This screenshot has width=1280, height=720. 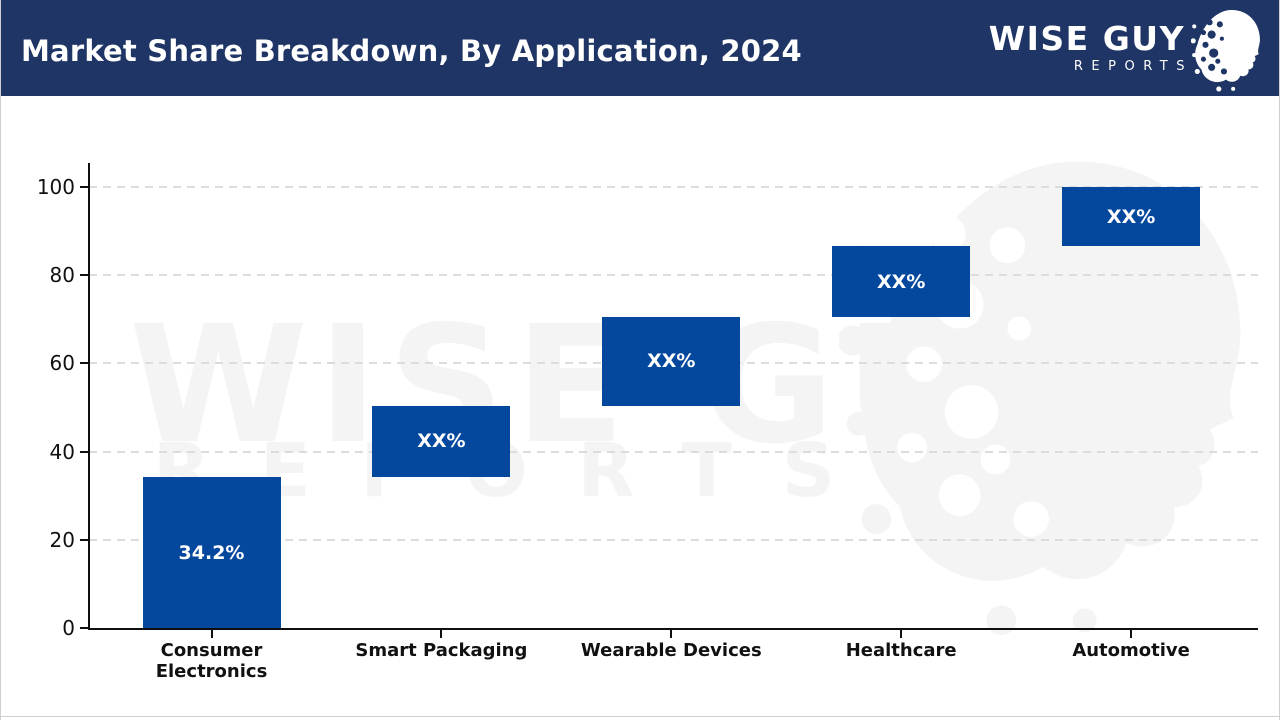 What do you see at coordinates (62, 539) in the screenshot?
I see `y-axis-tick-label: 20` at bounding box center [62, 539].